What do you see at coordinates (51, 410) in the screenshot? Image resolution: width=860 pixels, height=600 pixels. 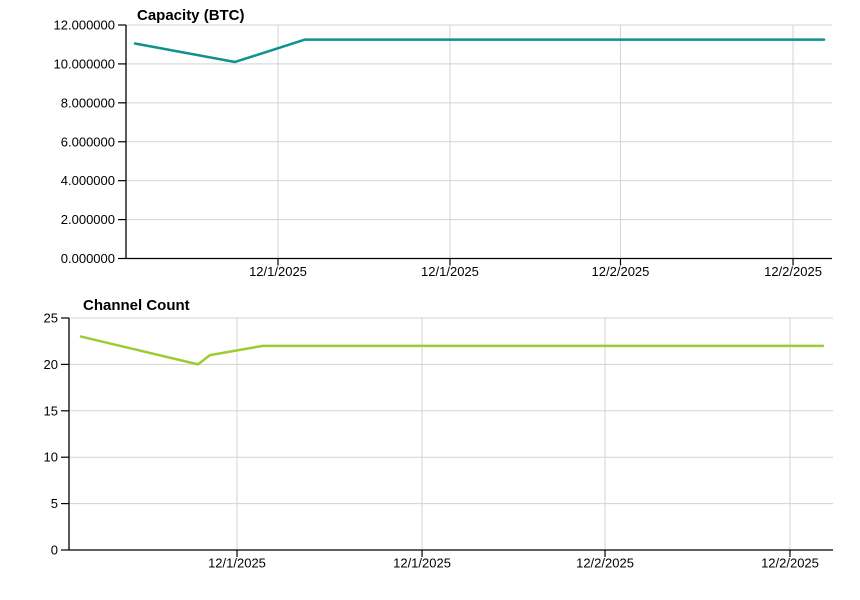 I see `y-tick-label: 15` at bounding box center [51, 410].